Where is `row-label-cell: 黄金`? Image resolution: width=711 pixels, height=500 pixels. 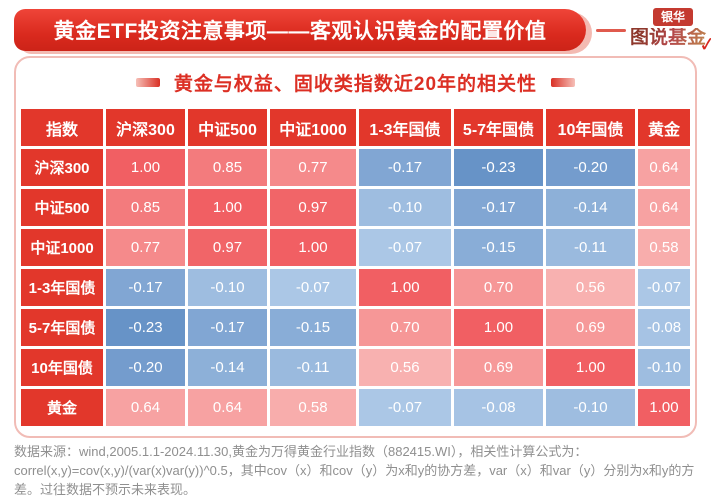 row-label-cell: 黄金 is located at coordinates (62, 407).